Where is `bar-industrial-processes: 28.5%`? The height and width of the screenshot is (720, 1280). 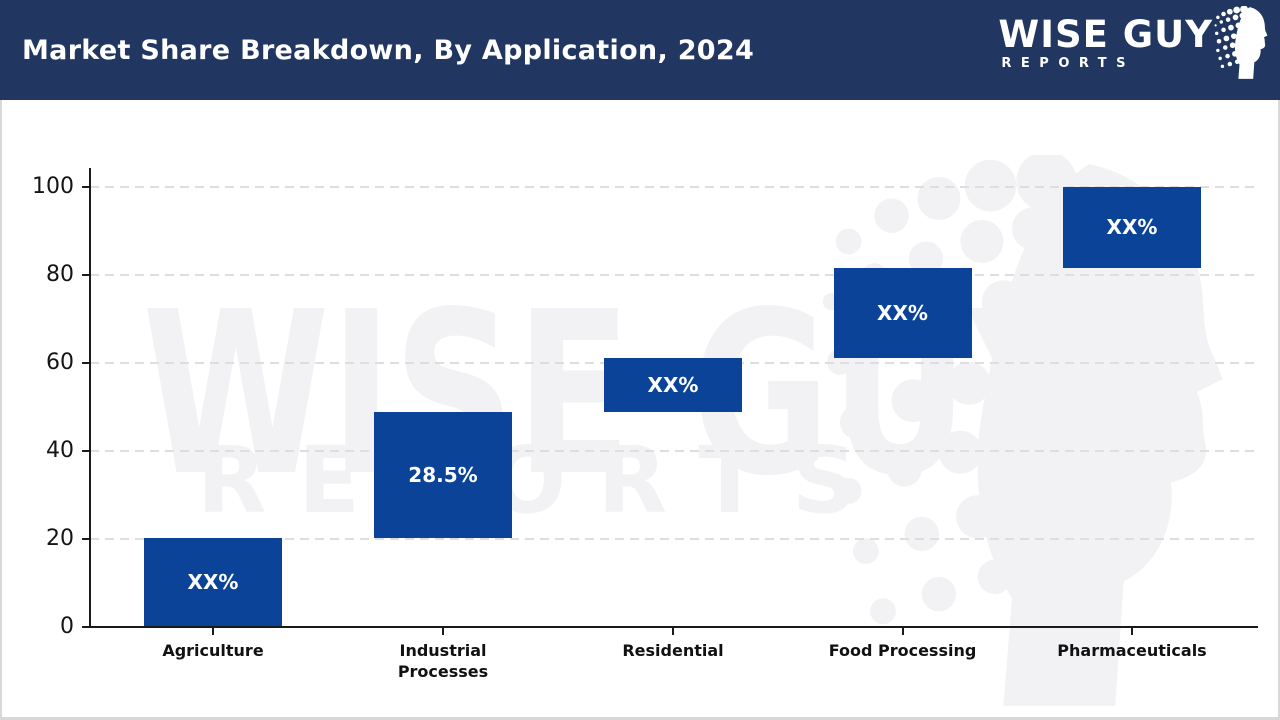 bar-industrial-processes: 28.5% is located at coordinates (443, 475).